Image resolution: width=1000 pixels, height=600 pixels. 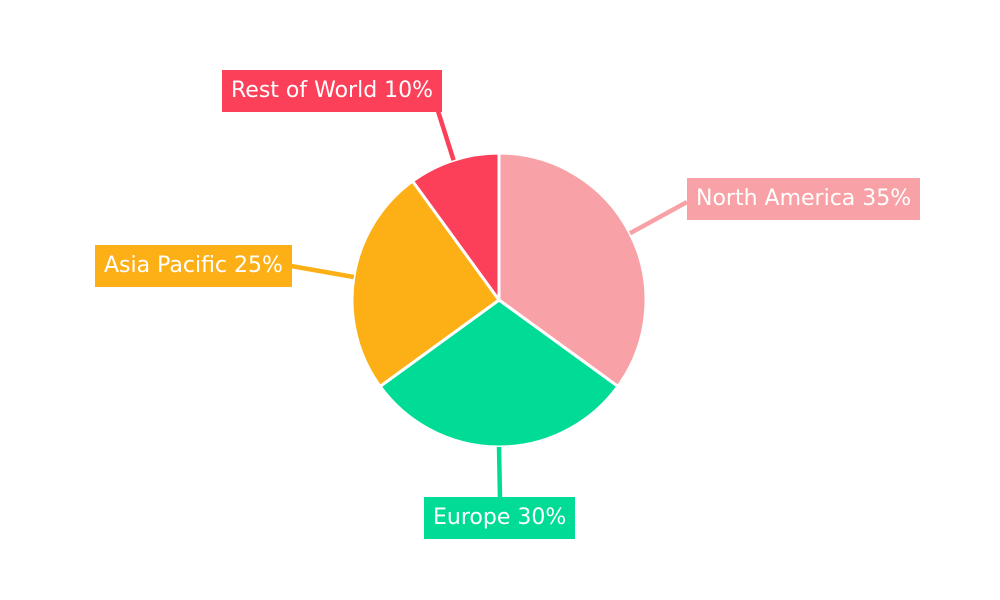 I want to click on callout-line-europe, so click(x=499, y=473).